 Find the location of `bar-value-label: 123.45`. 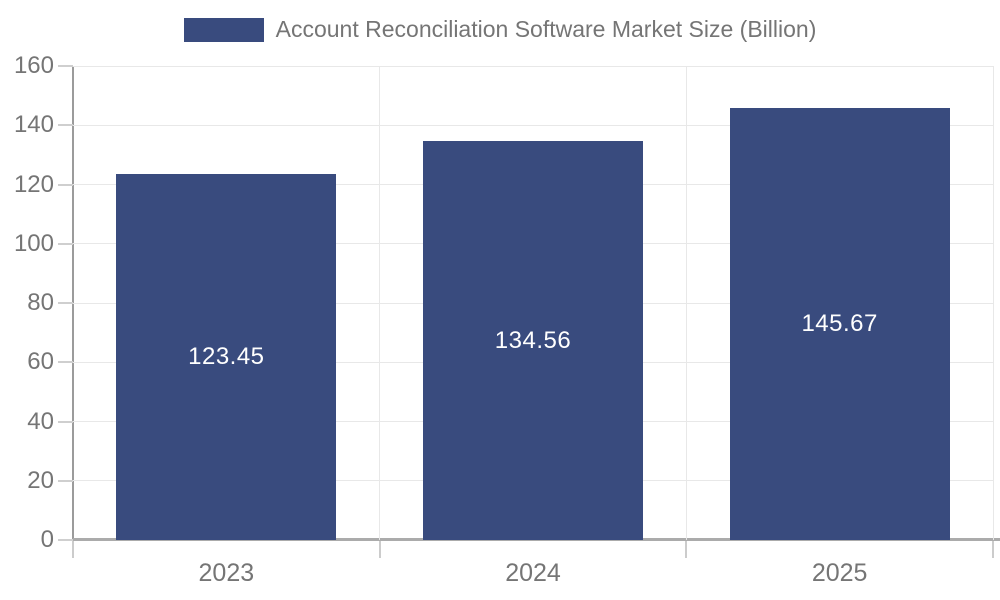

bar-value-label: 123.45 is located at coordinates (226, 357).